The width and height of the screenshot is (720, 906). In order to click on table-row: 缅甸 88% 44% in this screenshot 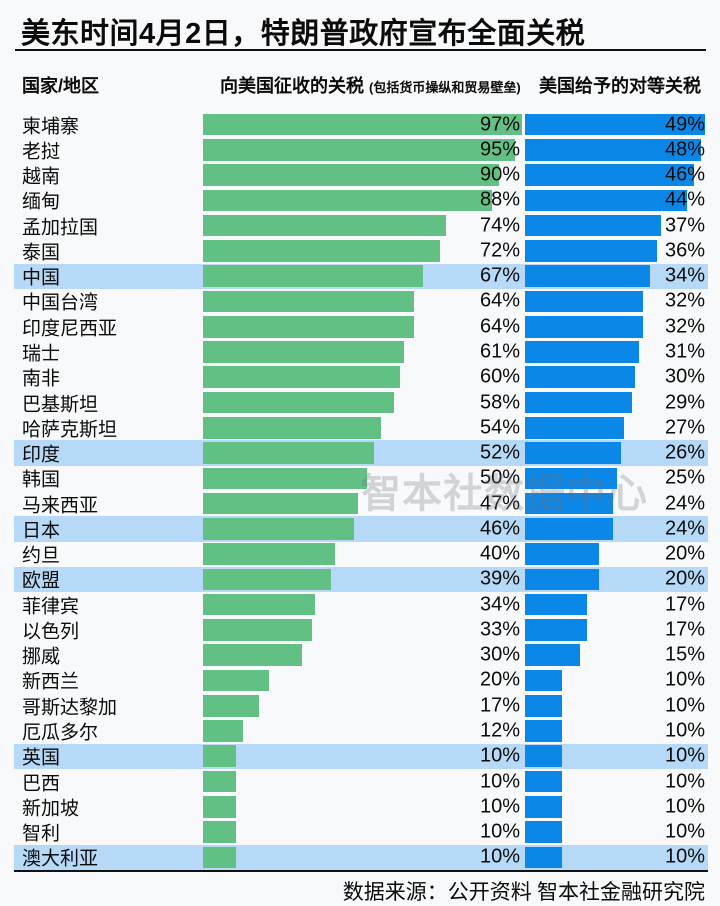, I will do `click(360, 200)`.